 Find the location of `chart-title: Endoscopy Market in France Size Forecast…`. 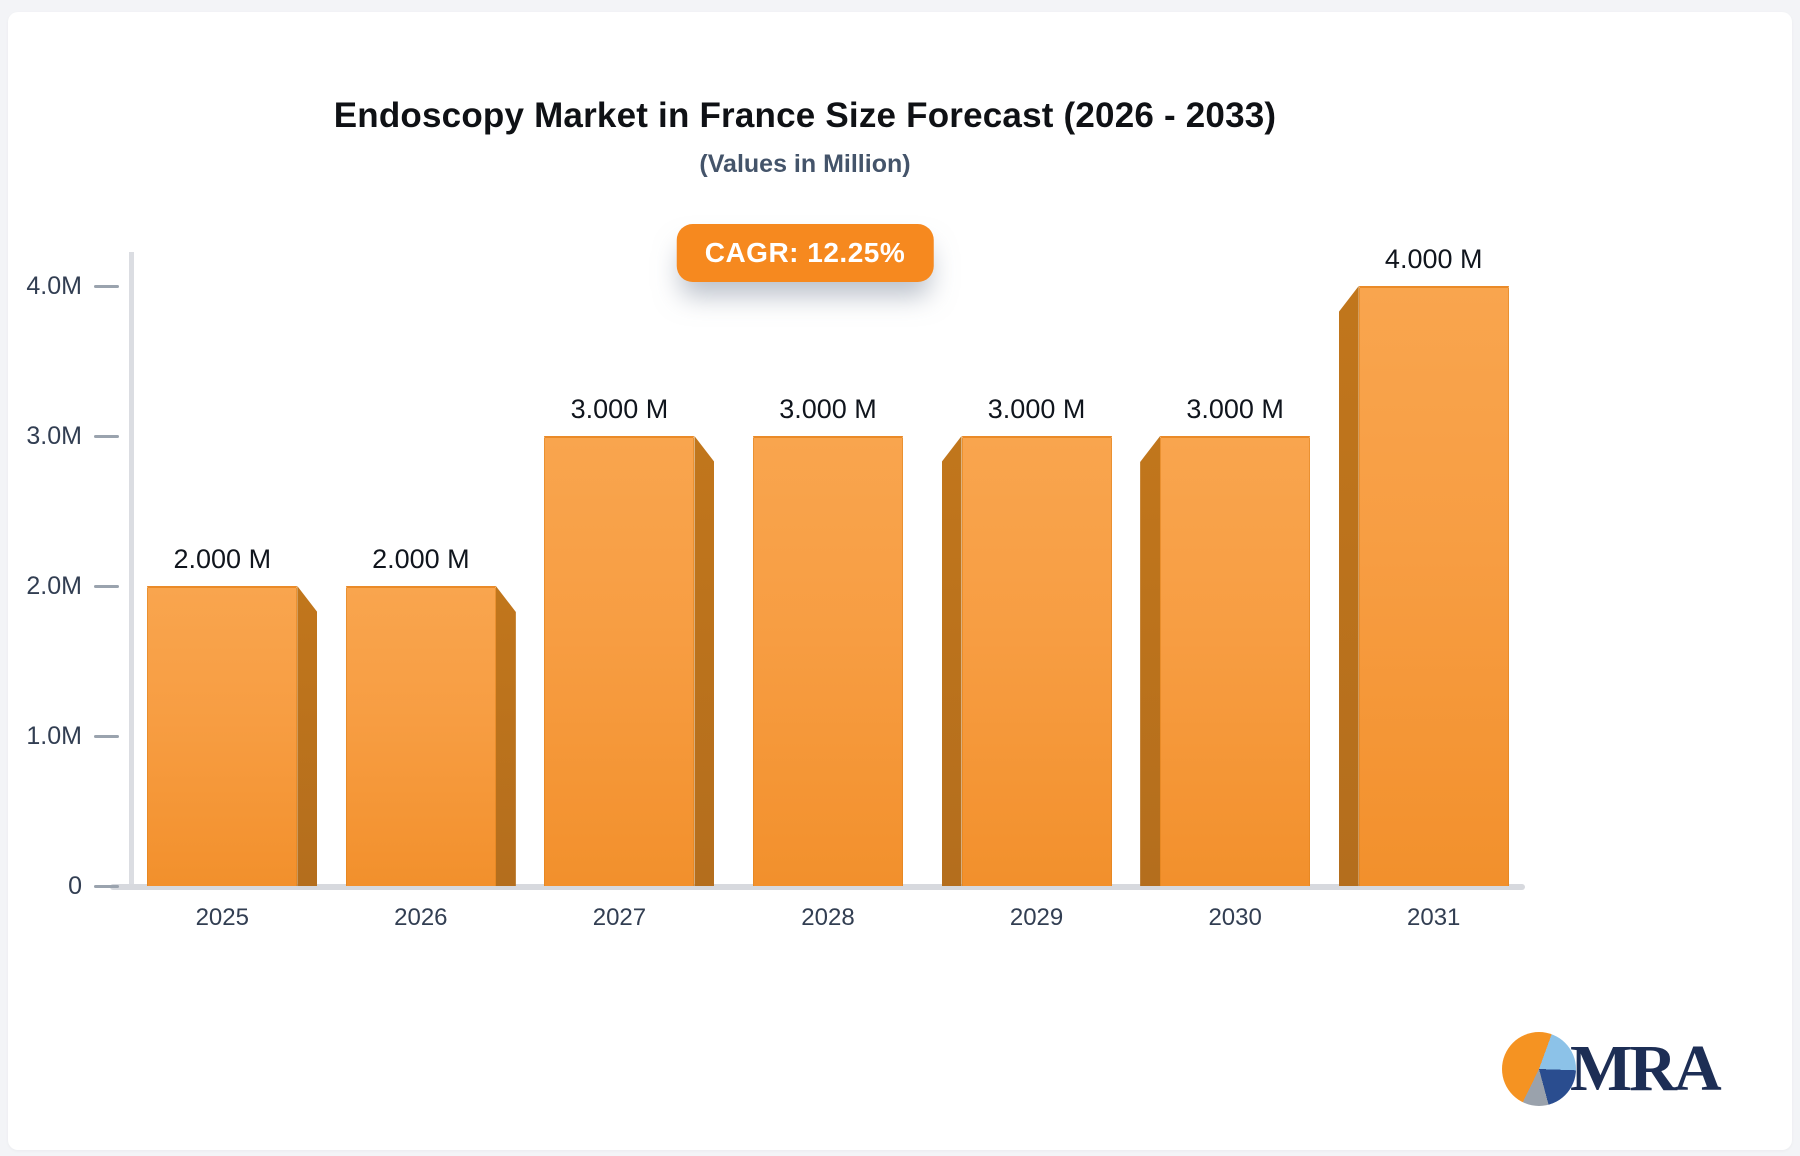

chart-title: Endoscopy Market in France Size Forecast… is located at coordinates (805, 115).